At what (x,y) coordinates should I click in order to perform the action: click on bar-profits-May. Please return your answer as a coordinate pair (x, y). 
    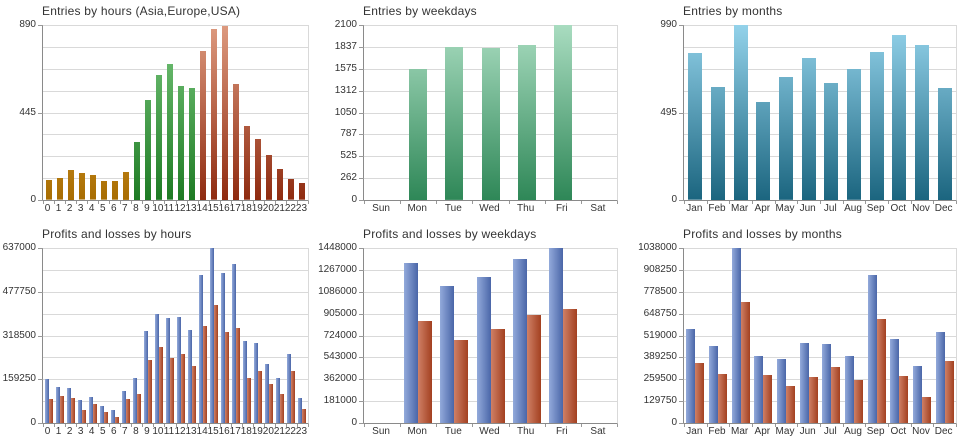
    Looking at the image, I should click on (781, 390).